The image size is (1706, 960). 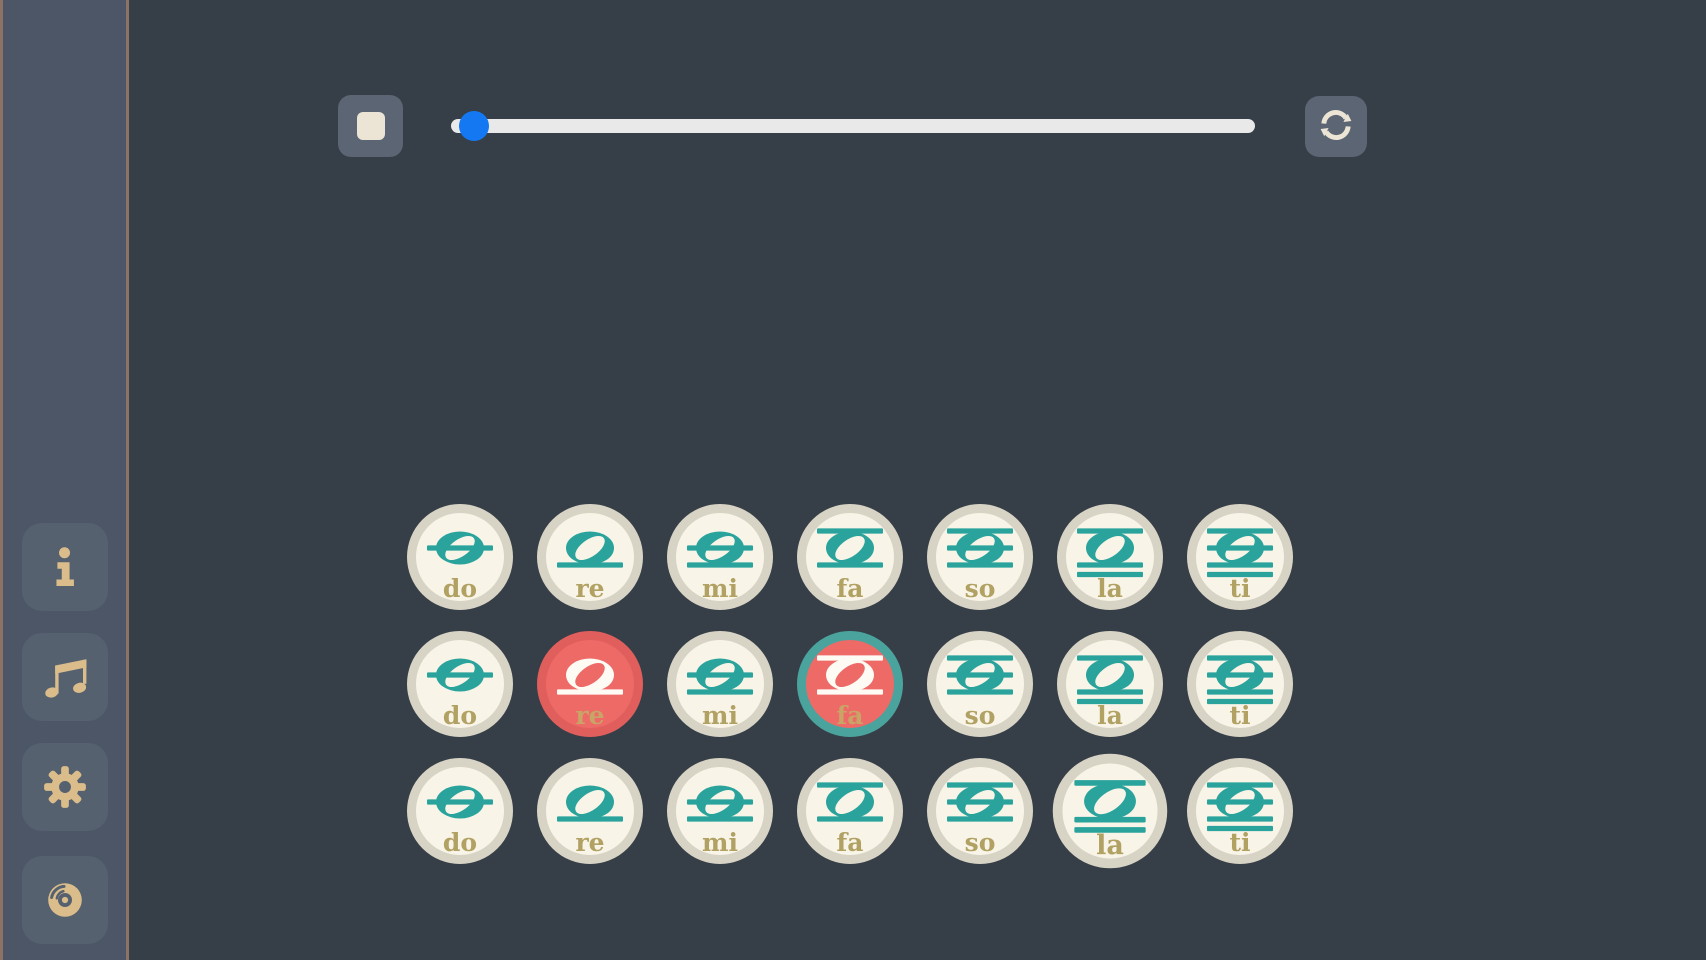 I want to click on progress-slider-track, so click(x=853, y=126).